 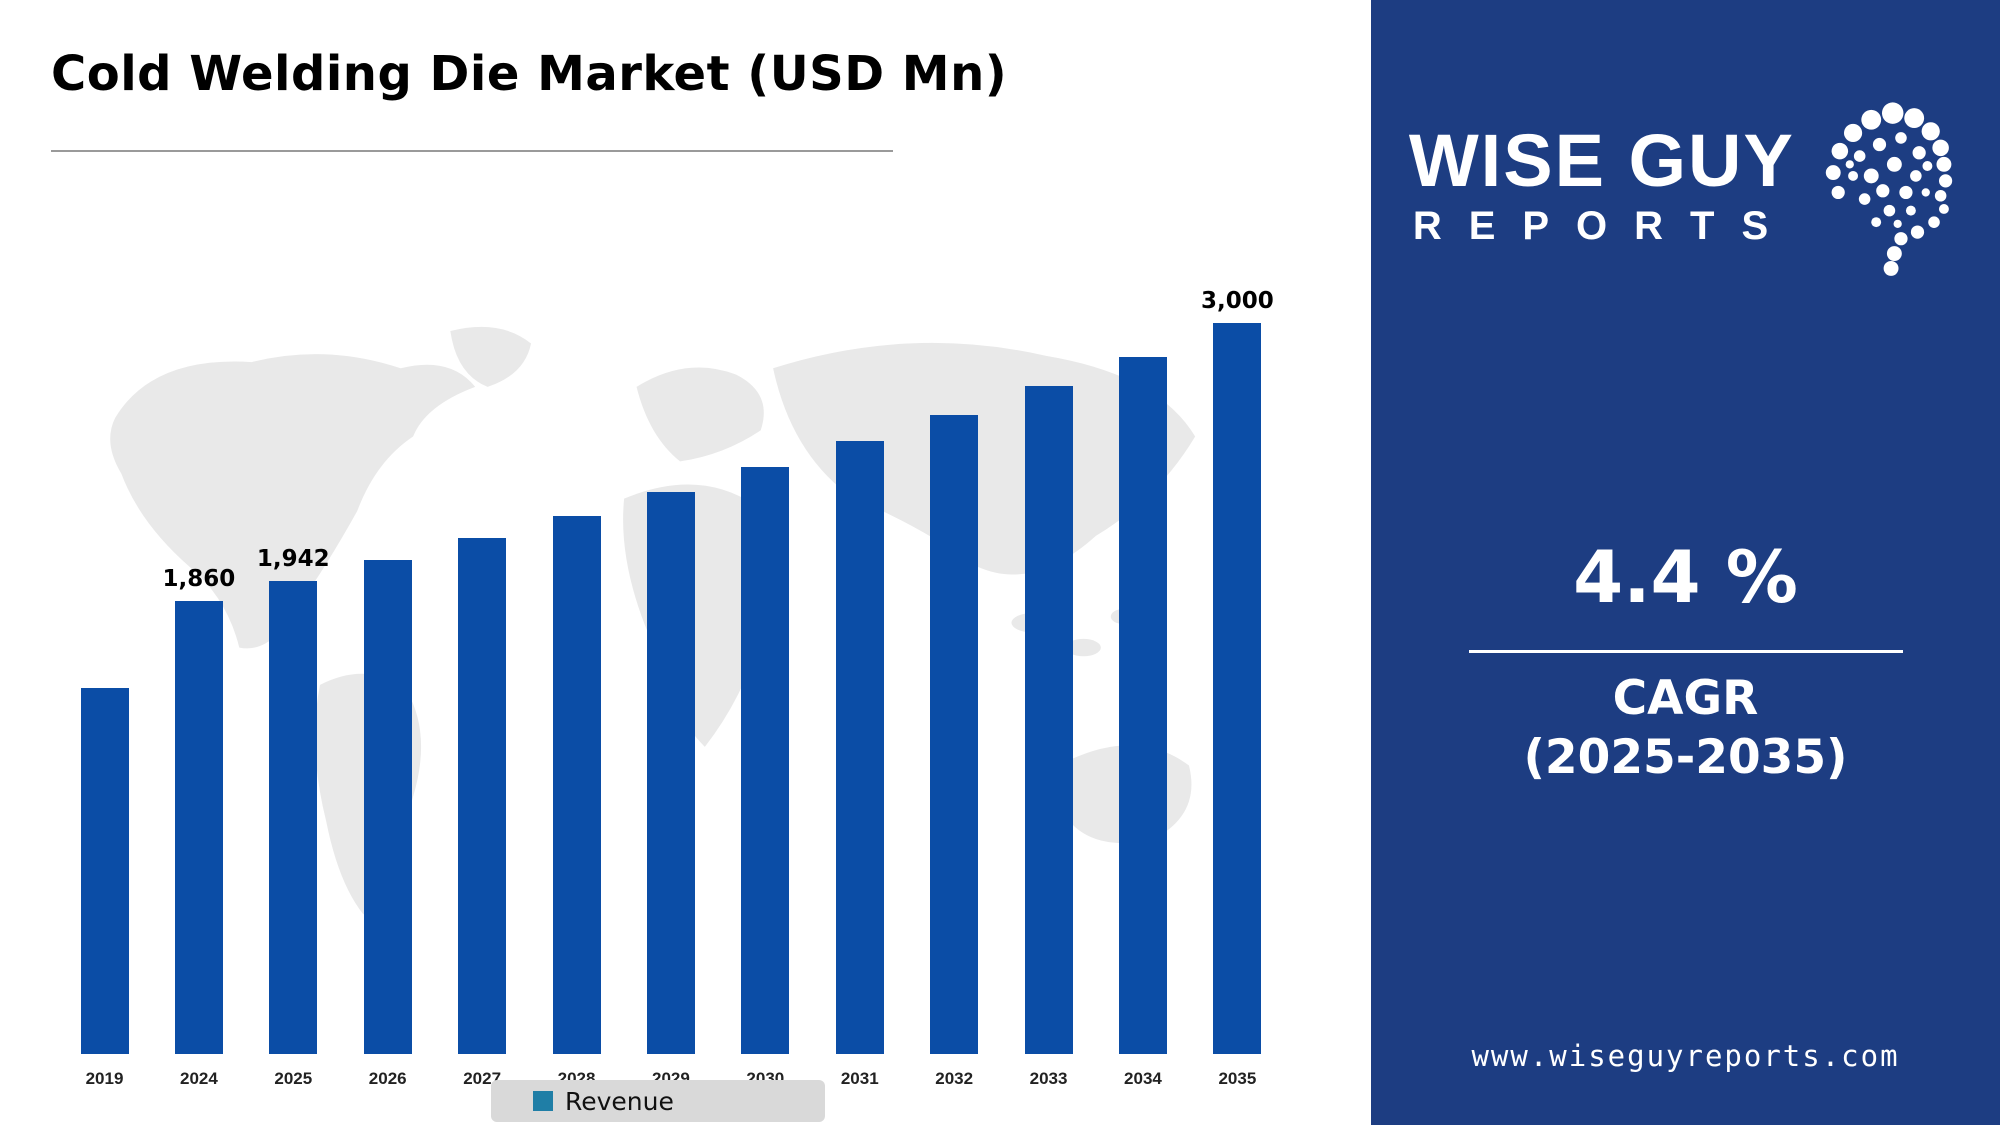 I want to click on cagr-label: CAGR (2025-2035), so click(x=1685, y=729).